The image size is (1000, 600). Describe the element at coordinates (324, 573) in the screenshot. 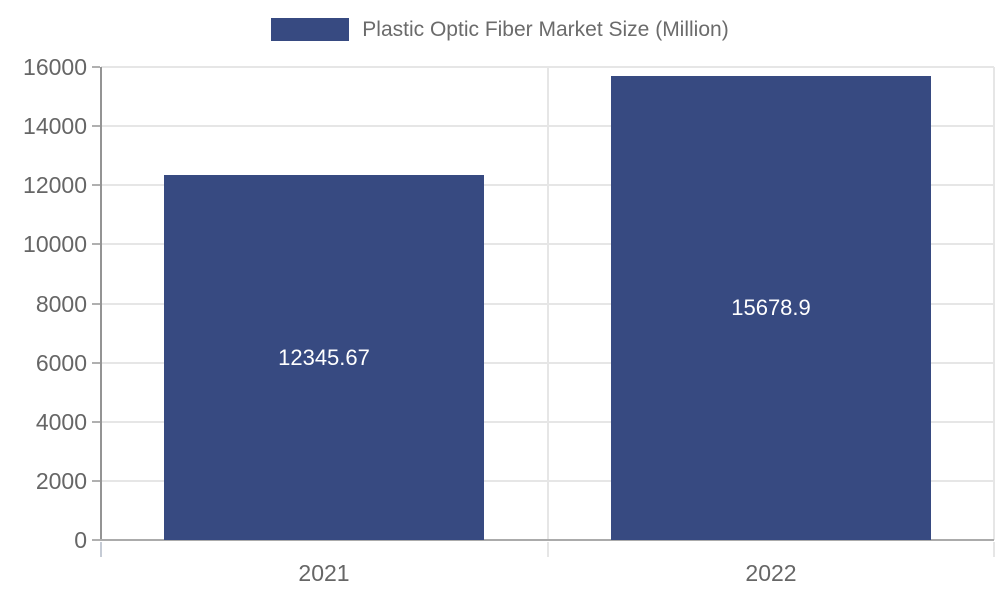

I see `x-axis-category-label: 2021` at that location.